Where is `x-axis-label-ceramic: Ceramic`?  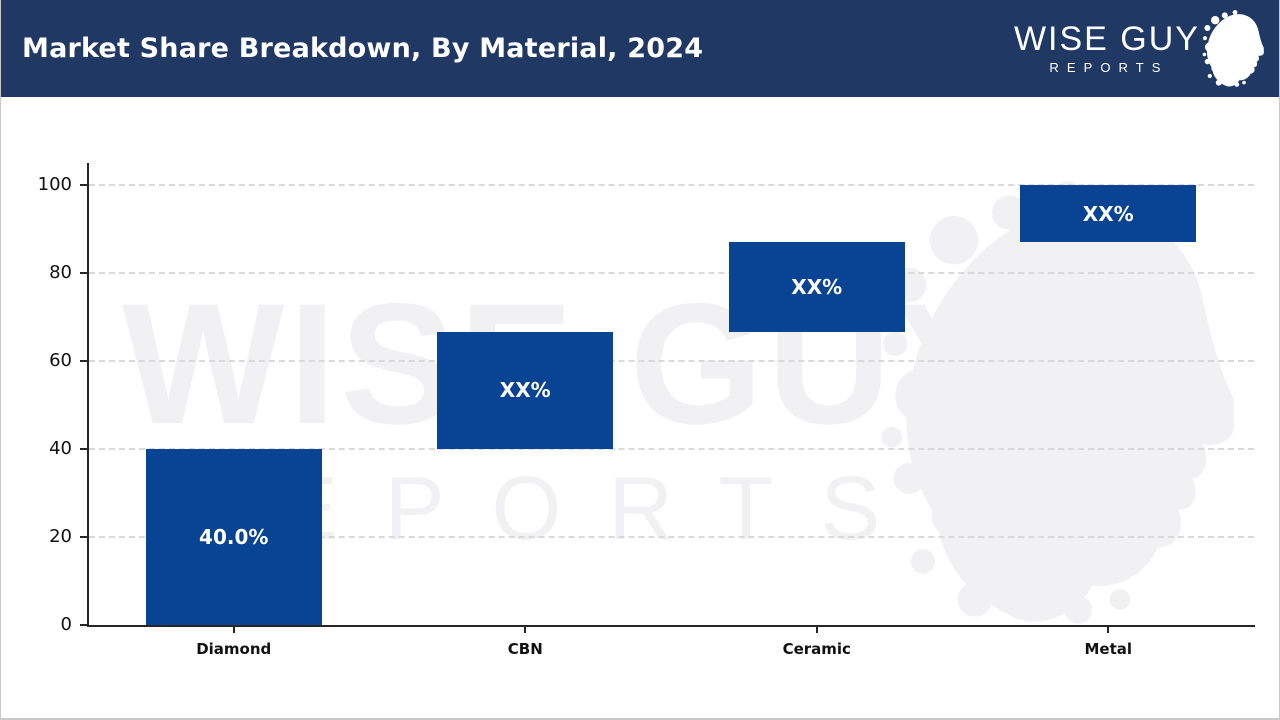 x-axis-label-ceramic: Ceramic is located at coordinates (816, 649).